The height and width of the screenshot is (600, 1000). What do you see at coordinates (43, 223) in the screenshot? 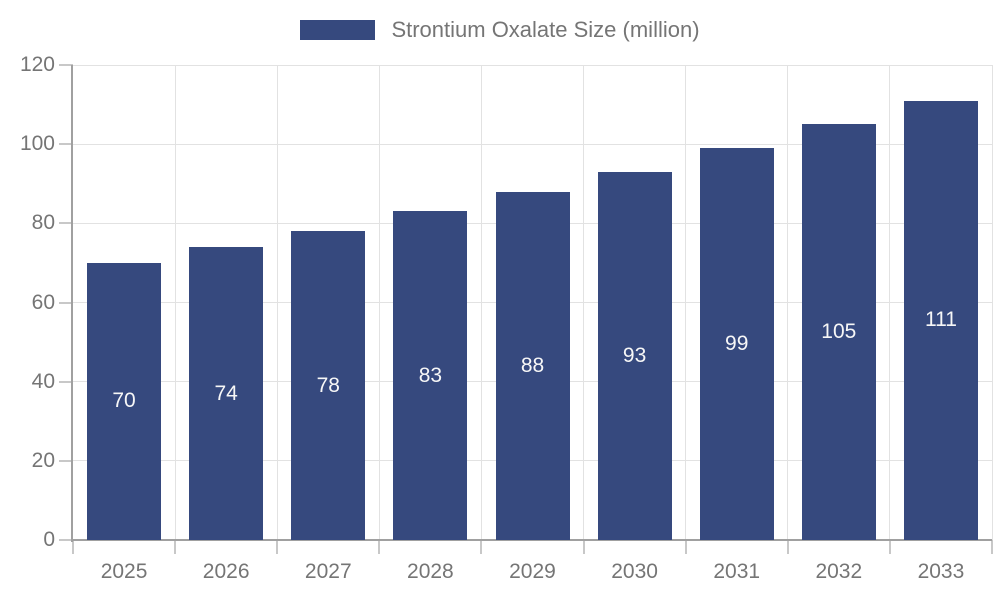
I see `y-tick-label: 80` at bounding box center [43, 223].